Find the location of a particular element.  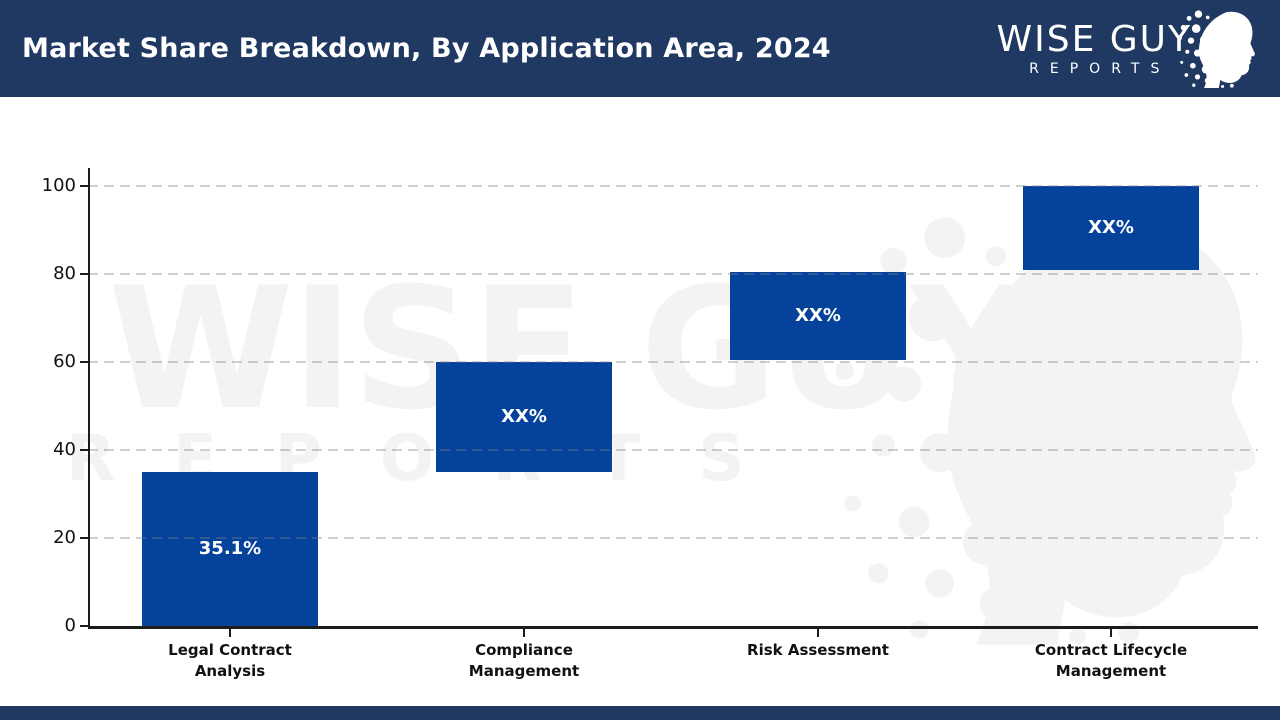

logo-text: WISE GUY REPORTS is located at coordinates (1094, 47).